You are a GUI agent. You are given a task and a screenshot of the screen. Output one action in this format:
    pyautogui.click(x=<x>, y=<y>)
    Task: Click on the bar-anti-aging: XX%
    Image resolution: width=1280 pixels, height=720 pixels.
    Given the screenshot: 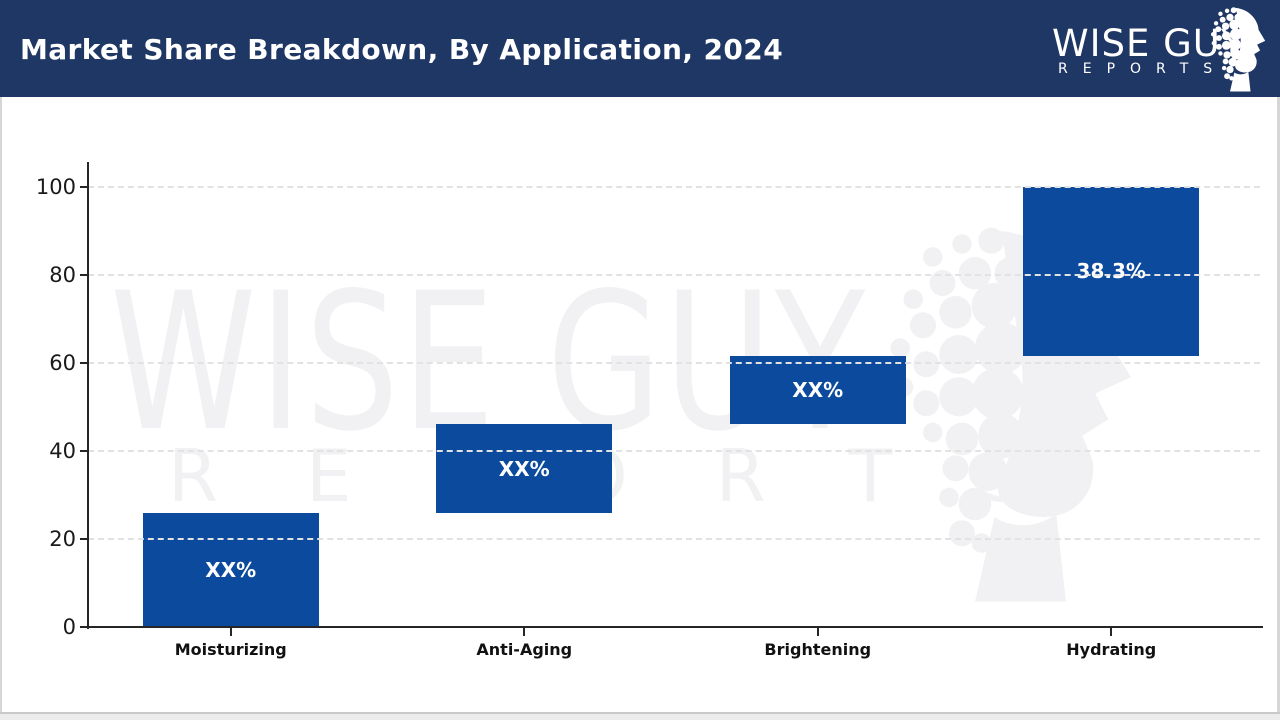 What is the action you would take?
    pyautogui.click(x=524, y=468)
    